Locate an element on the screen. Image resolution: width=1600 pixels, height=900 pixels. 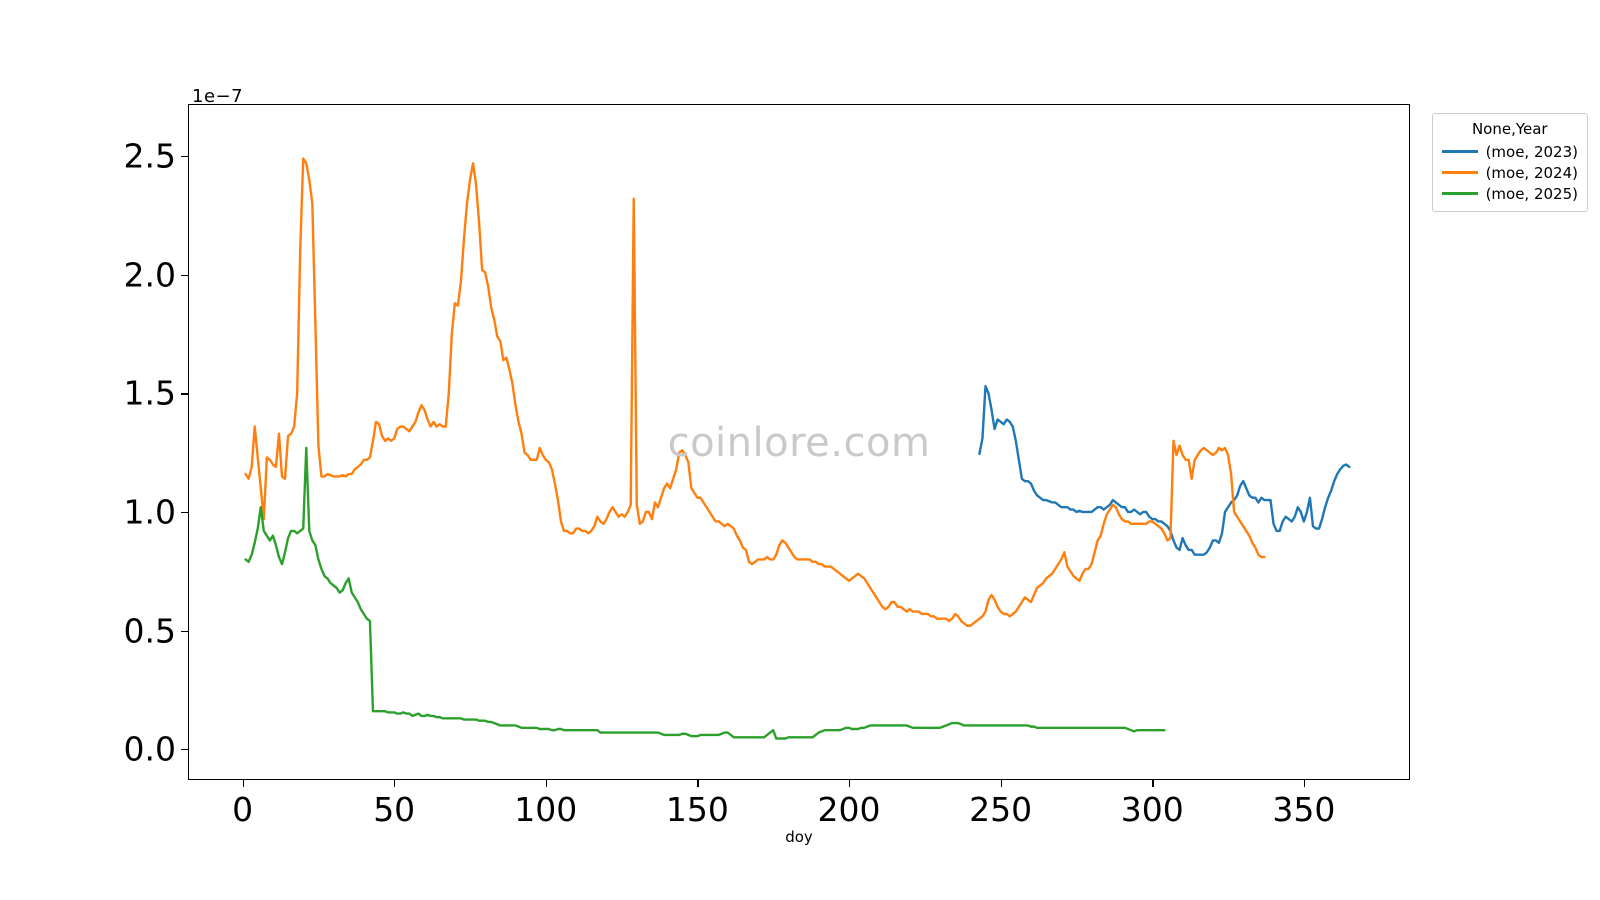
x-tick-label: 50 is located at coordinates (394, 809).